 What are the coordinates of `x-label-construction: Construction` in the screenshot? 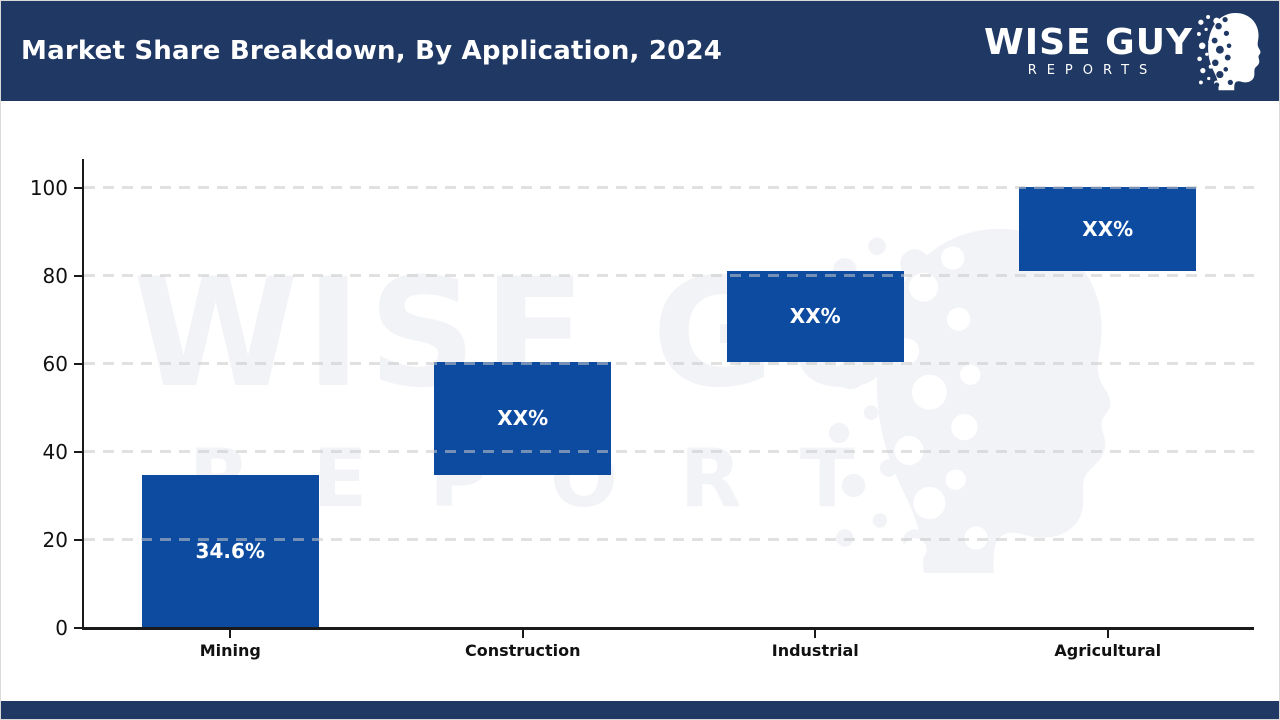 It's located at (522, 650).